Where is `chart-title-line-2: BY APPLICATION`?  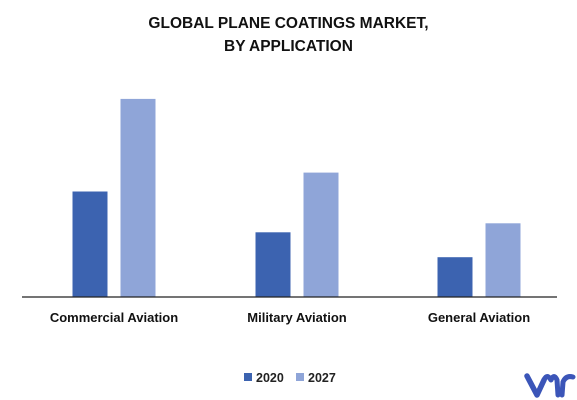
chart-title-line-2: BY APPLICATION is located at coordinates (288, 46).